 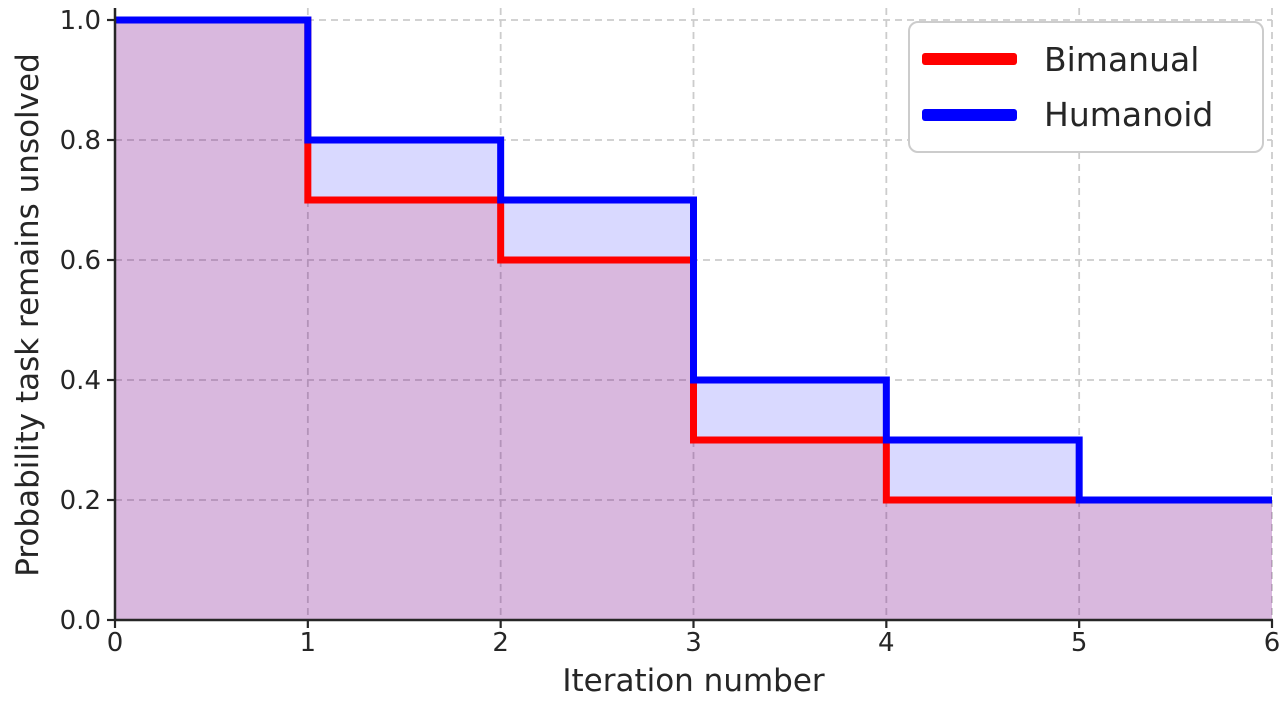 What do you see at coordinates (80, 621) in the screenshot?
I see `y-tick-label: 0.0` at bounding box center [80, 621].